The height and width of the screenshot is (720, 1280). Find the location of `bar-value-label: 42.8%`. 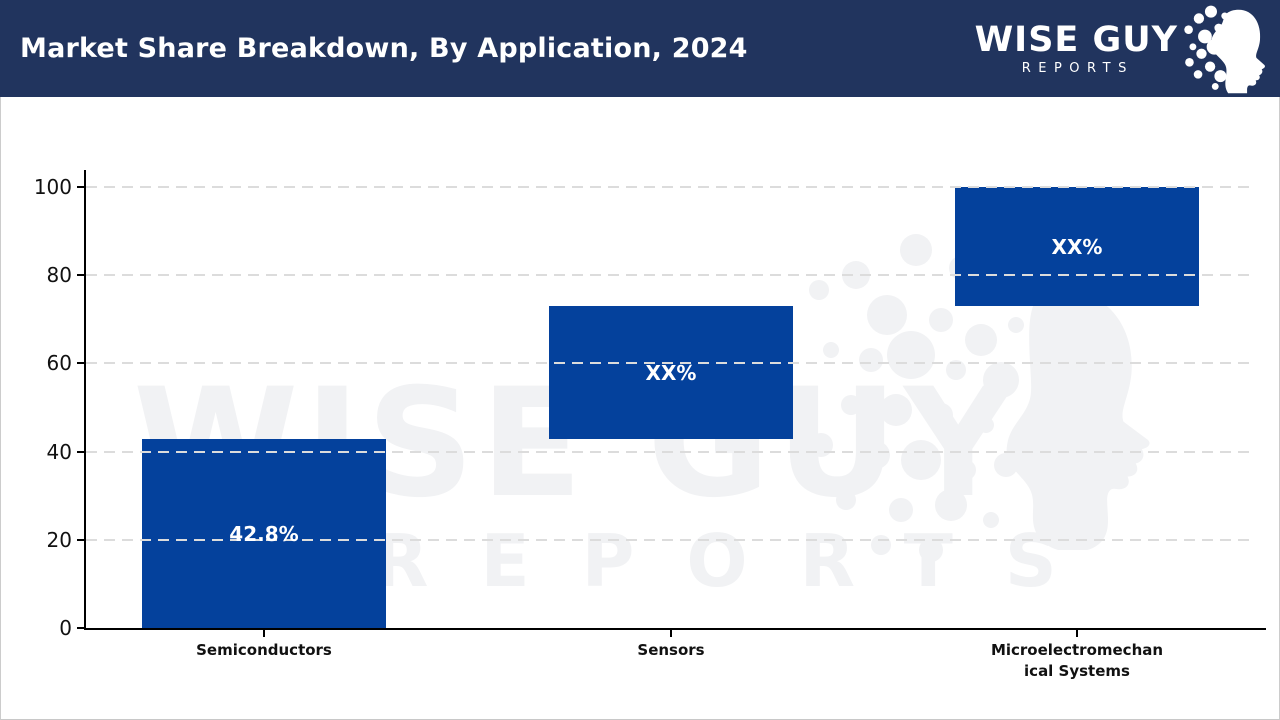

bar-value-label: 42.8% is located at coordinates (264, 533).